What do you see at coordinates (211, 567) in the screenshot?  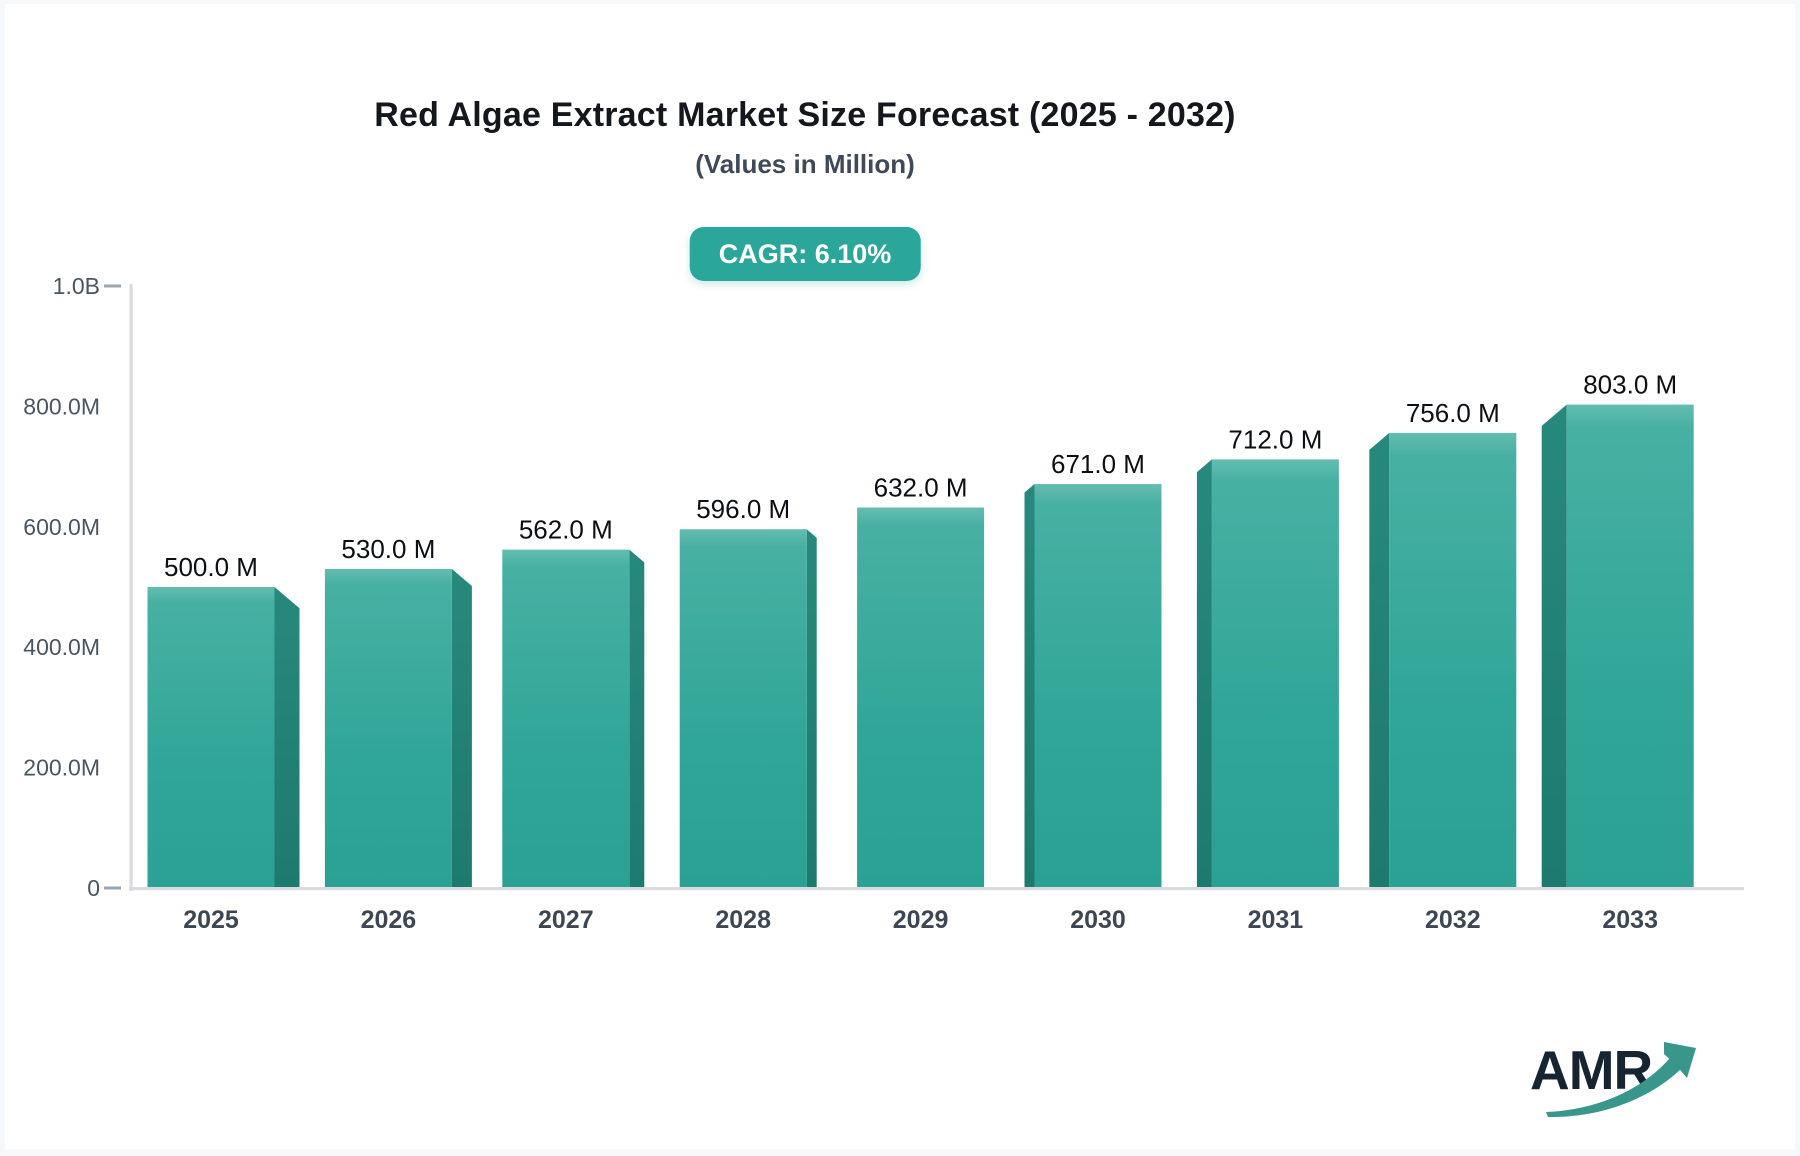 I see `bar-value-label: 500.0 M` at bounding box center [211, 567].